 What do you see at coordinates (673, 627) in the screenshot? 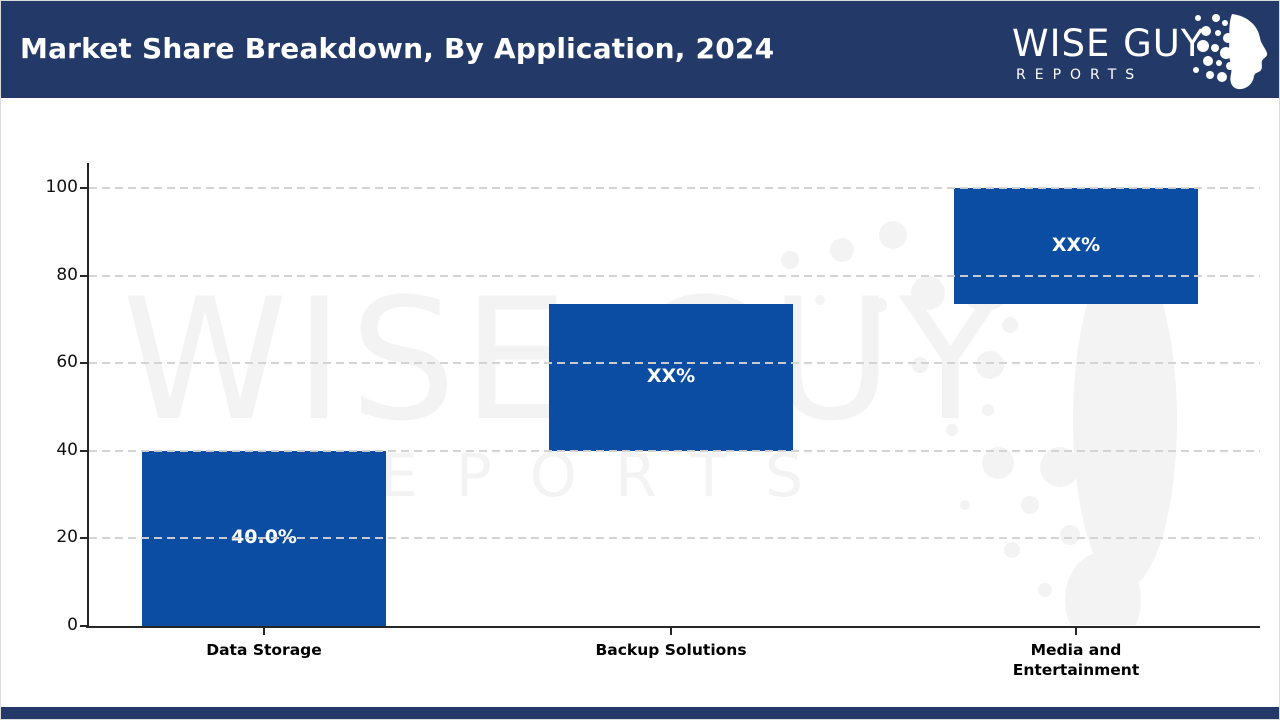
I see `x-axis-spine` at bounding box center [673, 627].